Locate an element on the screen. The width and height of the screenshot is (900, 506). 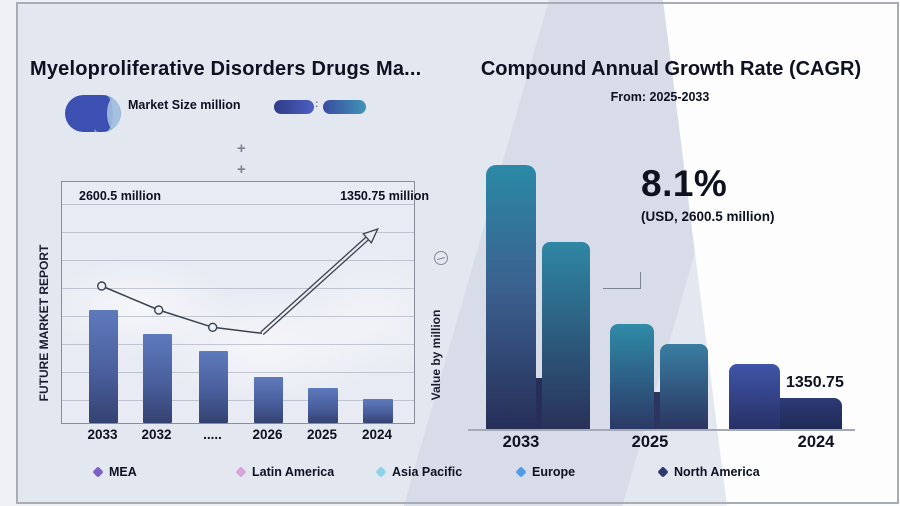
annotation-end-value: 1350.75 million is located at coordinates (384, 196).